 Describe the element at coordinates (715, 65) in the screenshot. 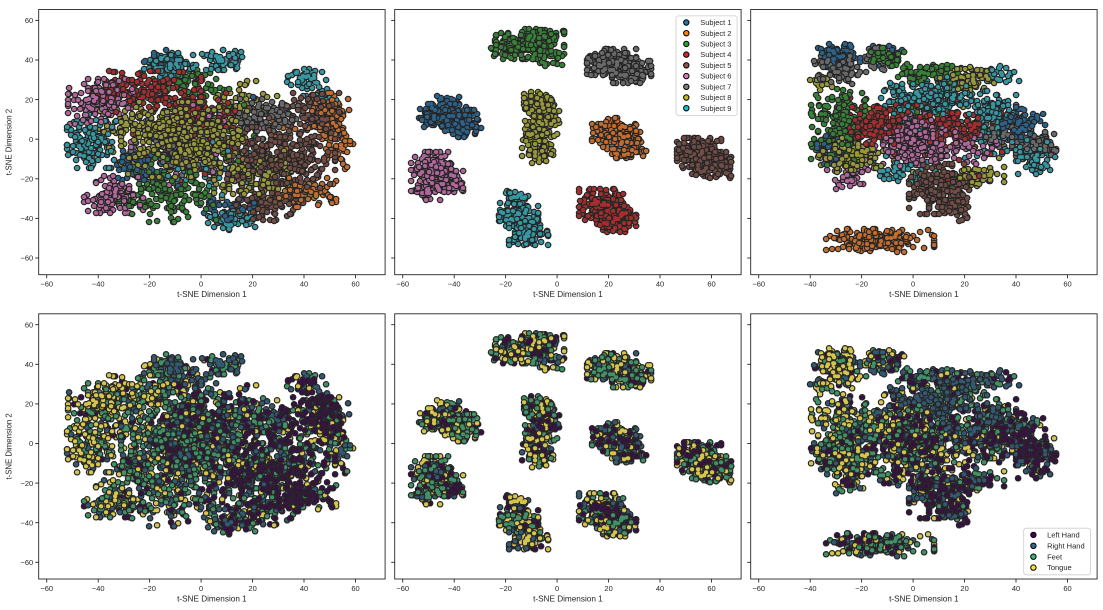

I see `svg-text: Subject 5` at that location.